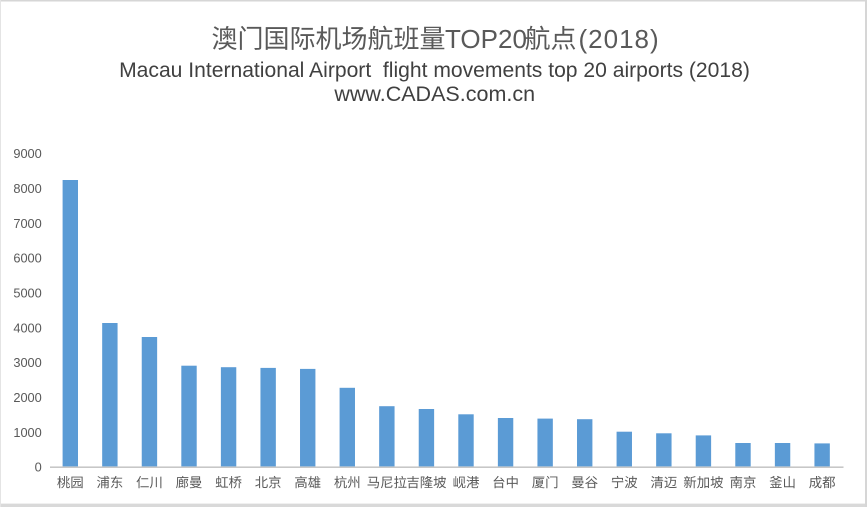  Describe the element at coordinates (434, 94) in the screenshot. I see `svg-text: www.CADAS.com.cn` at that location.